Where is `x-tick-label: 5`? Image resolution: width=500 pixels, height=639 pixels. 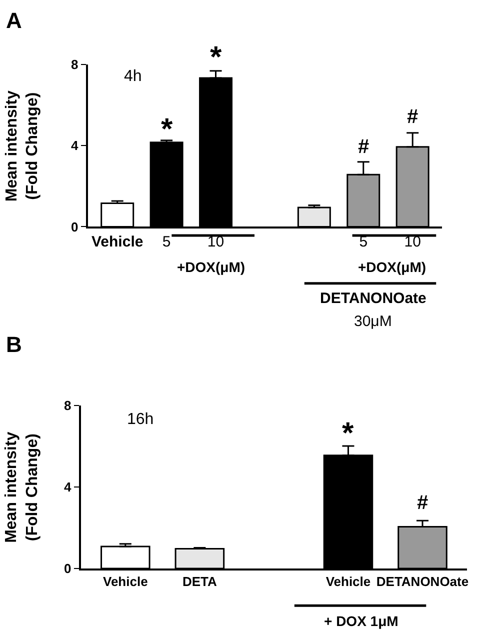
x-tick-label: 5 is located at coordinates (166, 242).